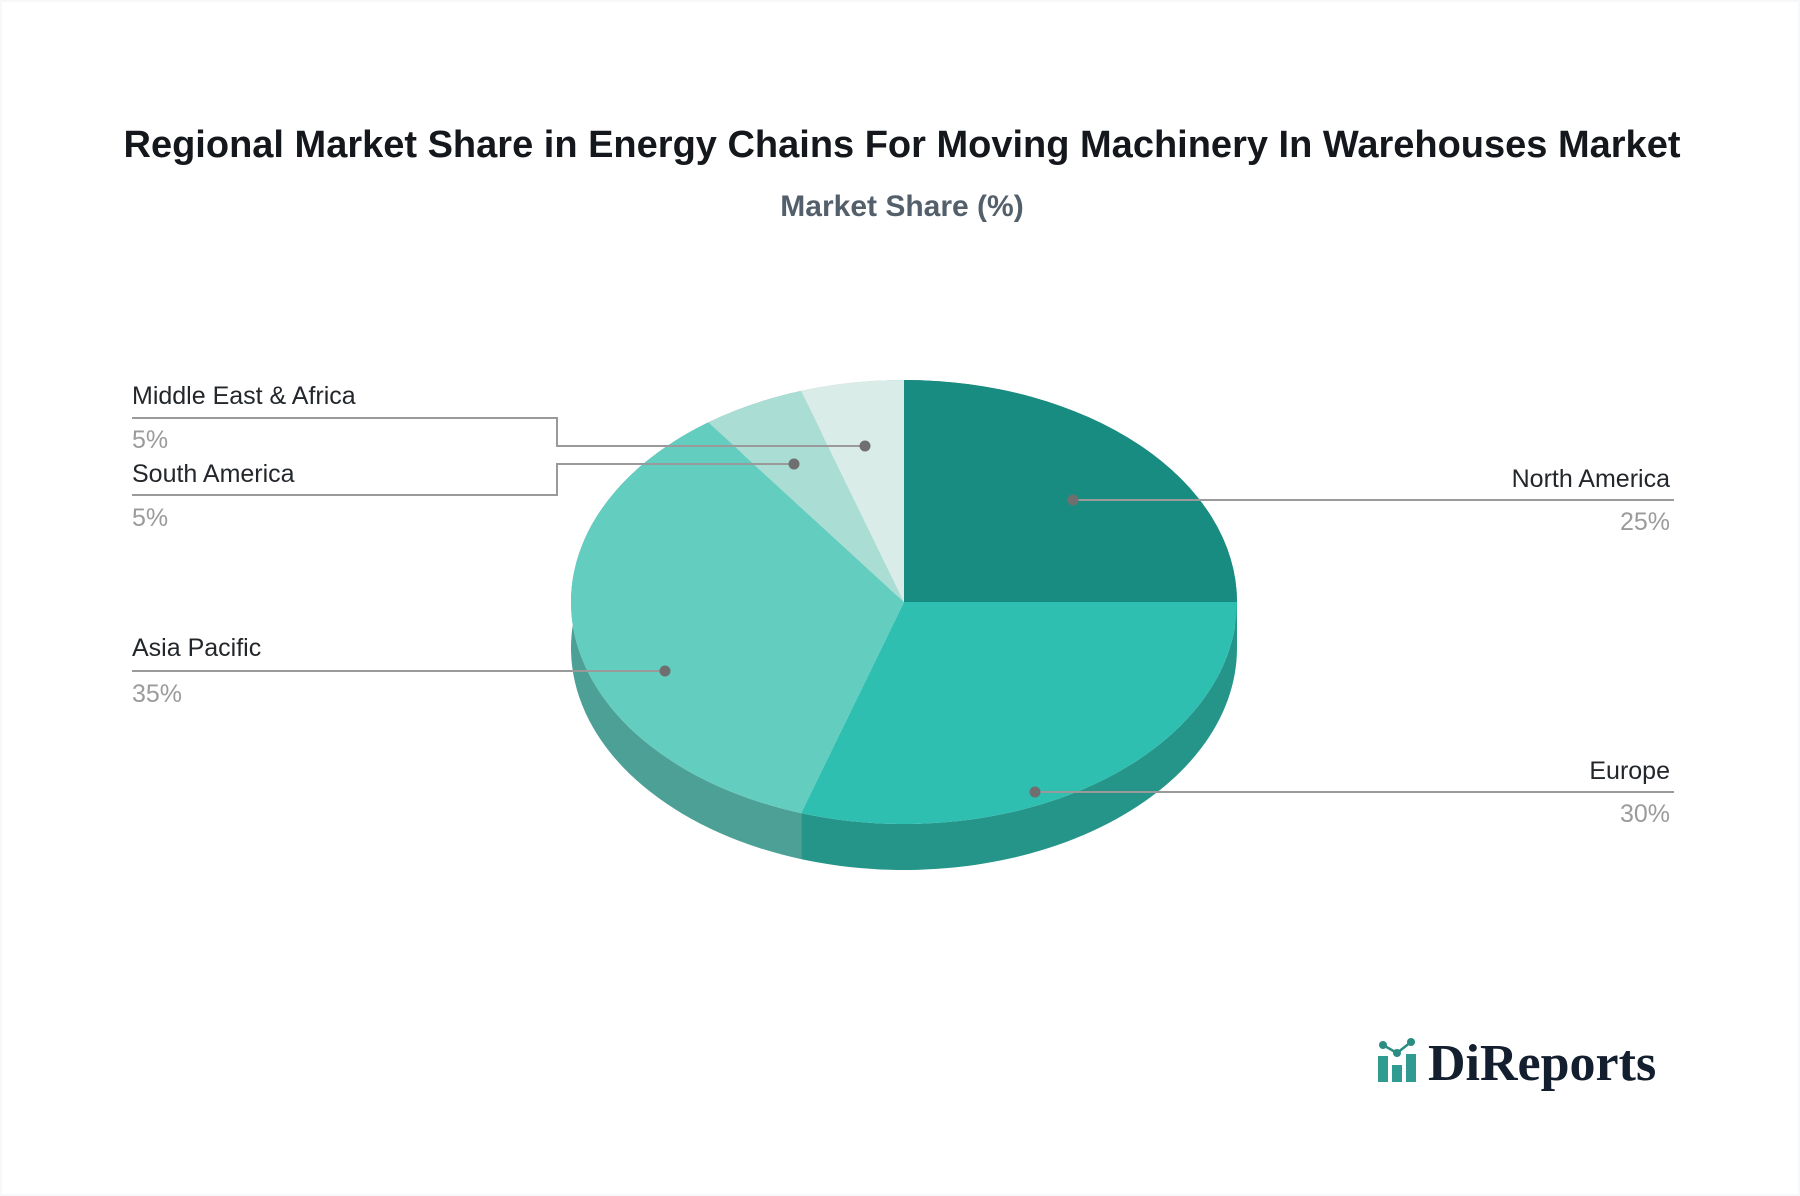  I want to click on leader-line-middle-east-africa, so click(498, 432).